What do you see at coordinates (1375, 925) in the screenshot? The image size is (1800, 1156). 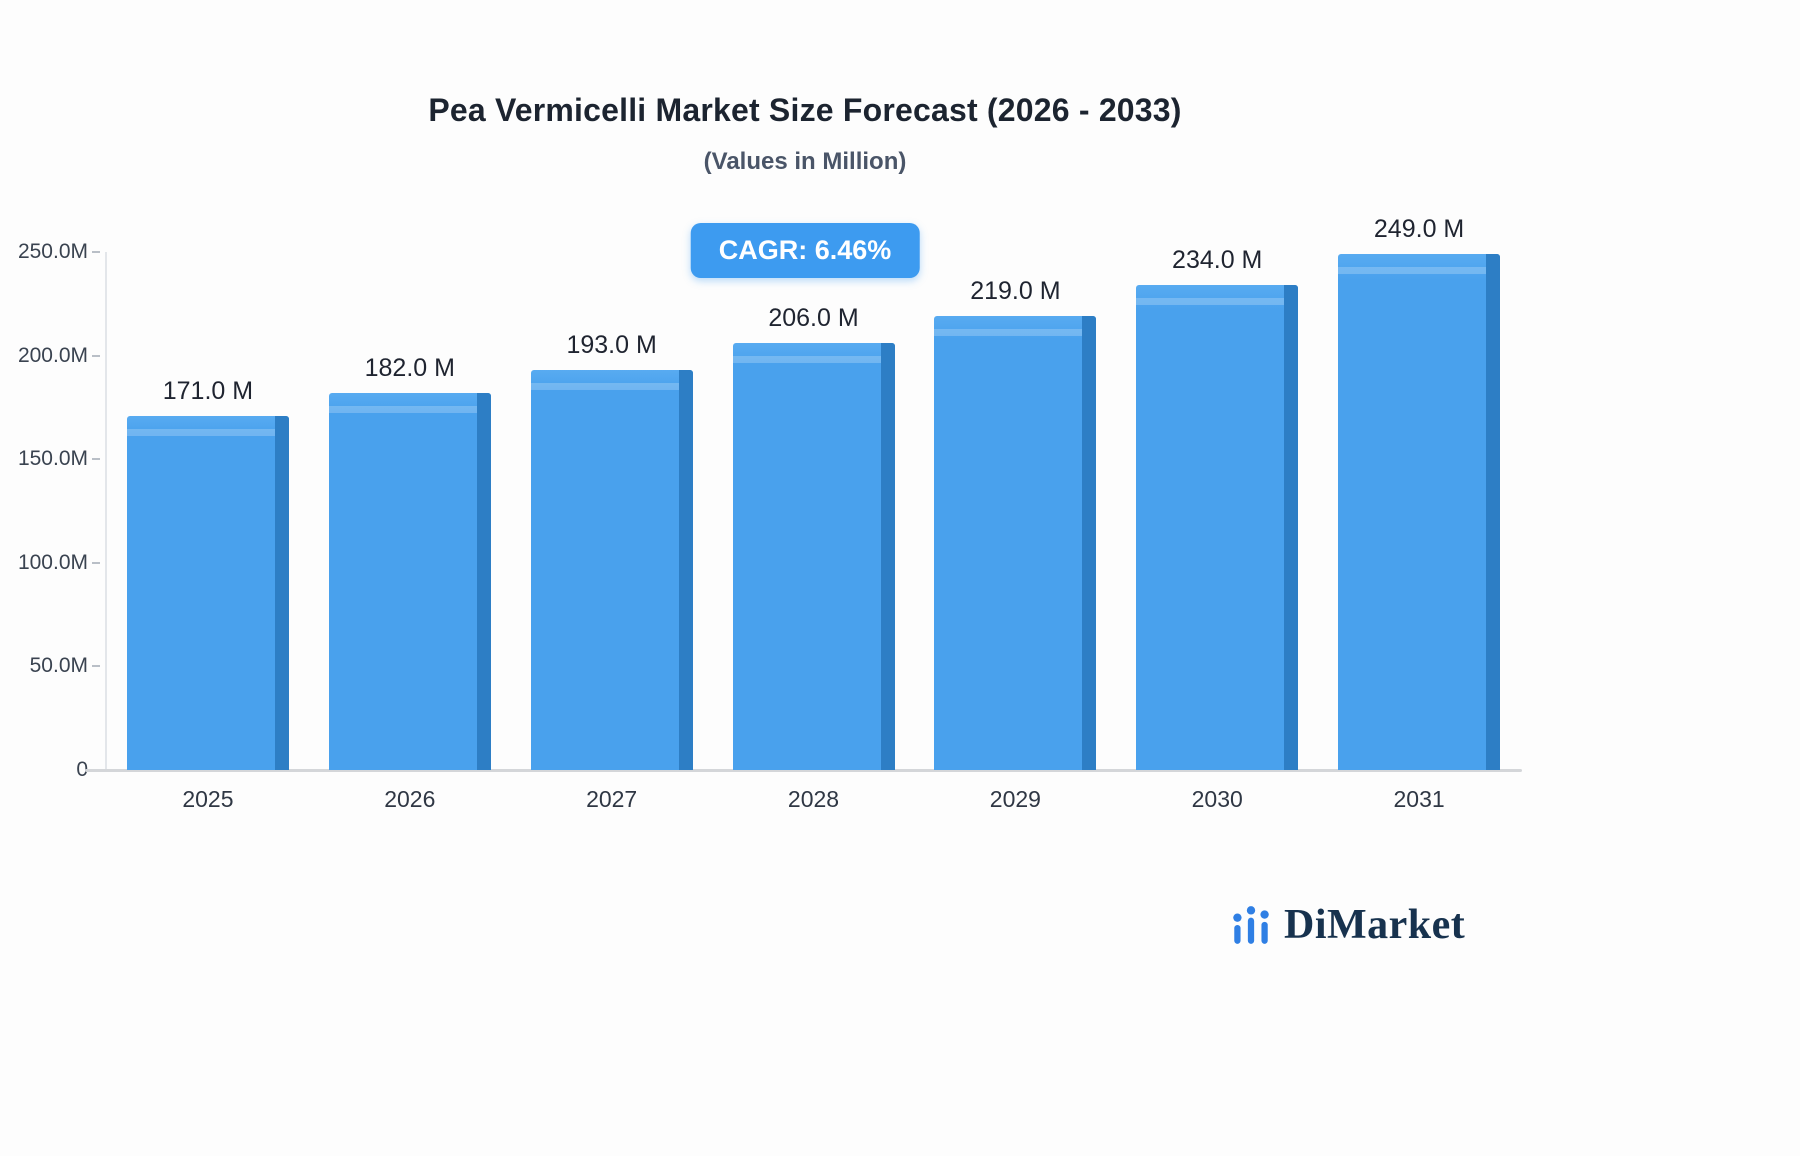 I see `brand-logo-text: DiMarket` at bounding box center [1375, 925].